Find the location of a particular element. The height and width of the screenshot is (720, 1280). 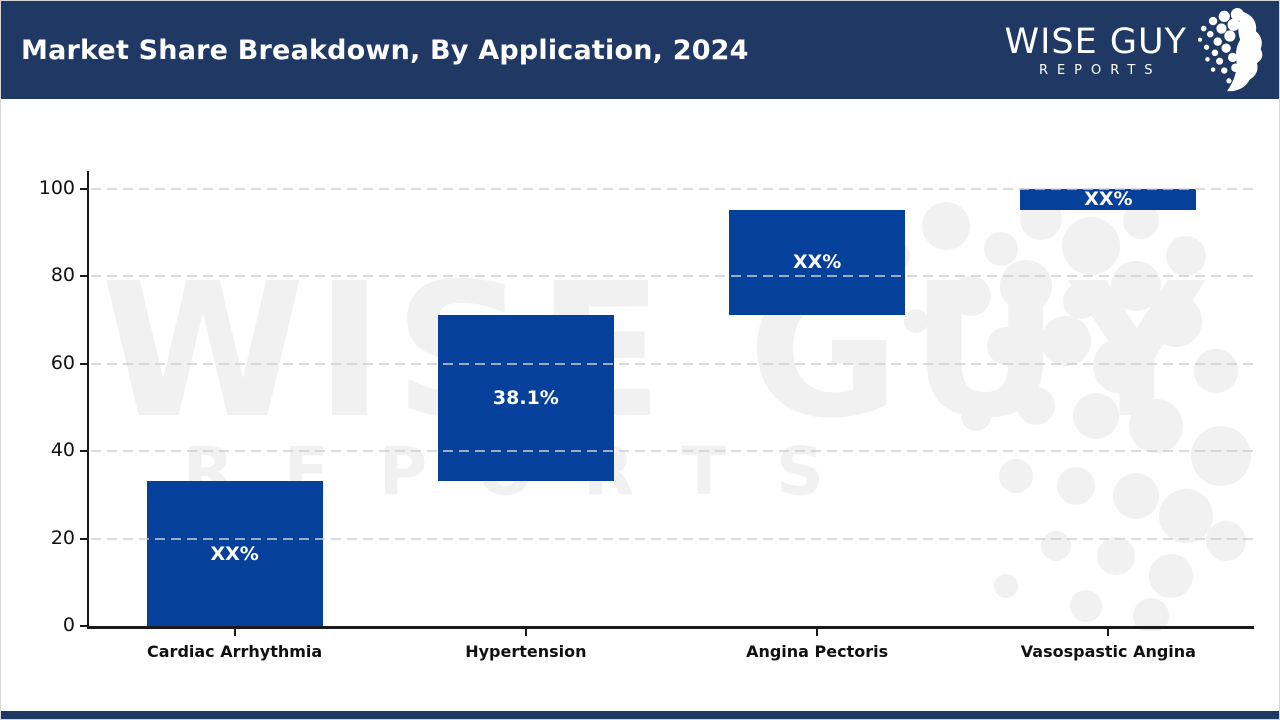

y-tick-label: 60 is located at coordinates (62, 362).